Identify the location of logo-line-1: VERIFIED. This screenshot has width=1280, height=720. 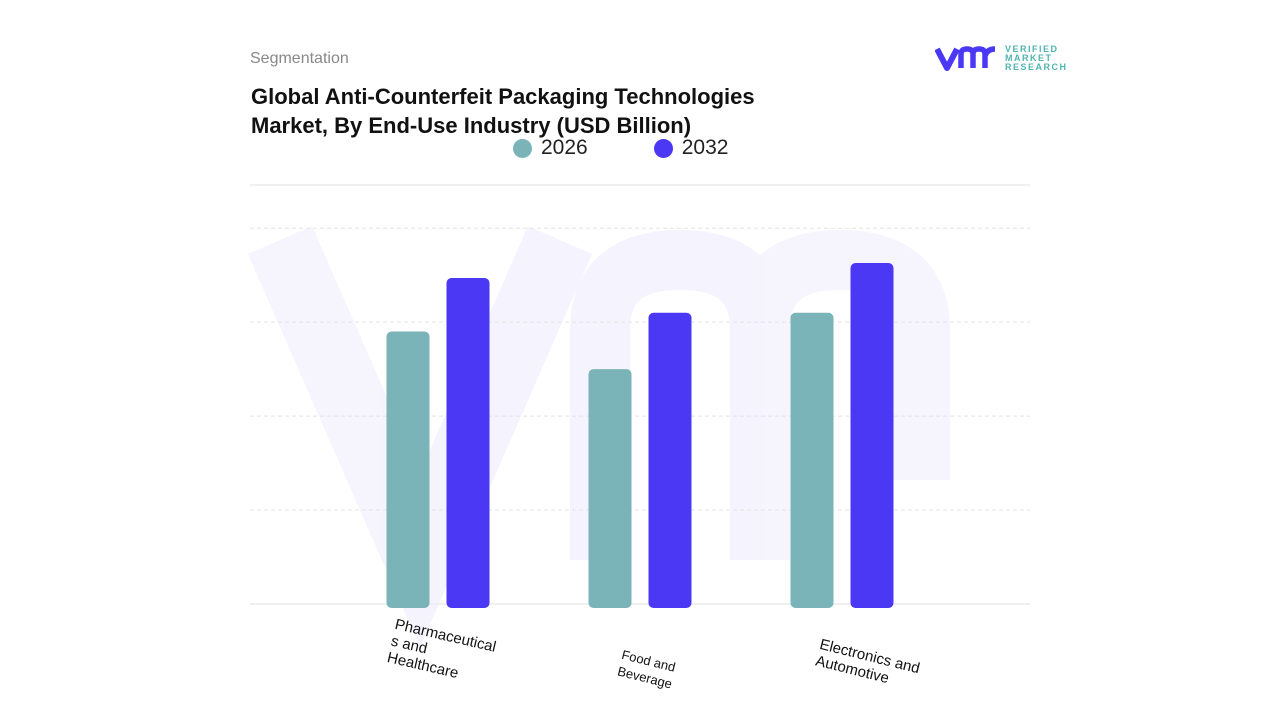
(1032, 48).